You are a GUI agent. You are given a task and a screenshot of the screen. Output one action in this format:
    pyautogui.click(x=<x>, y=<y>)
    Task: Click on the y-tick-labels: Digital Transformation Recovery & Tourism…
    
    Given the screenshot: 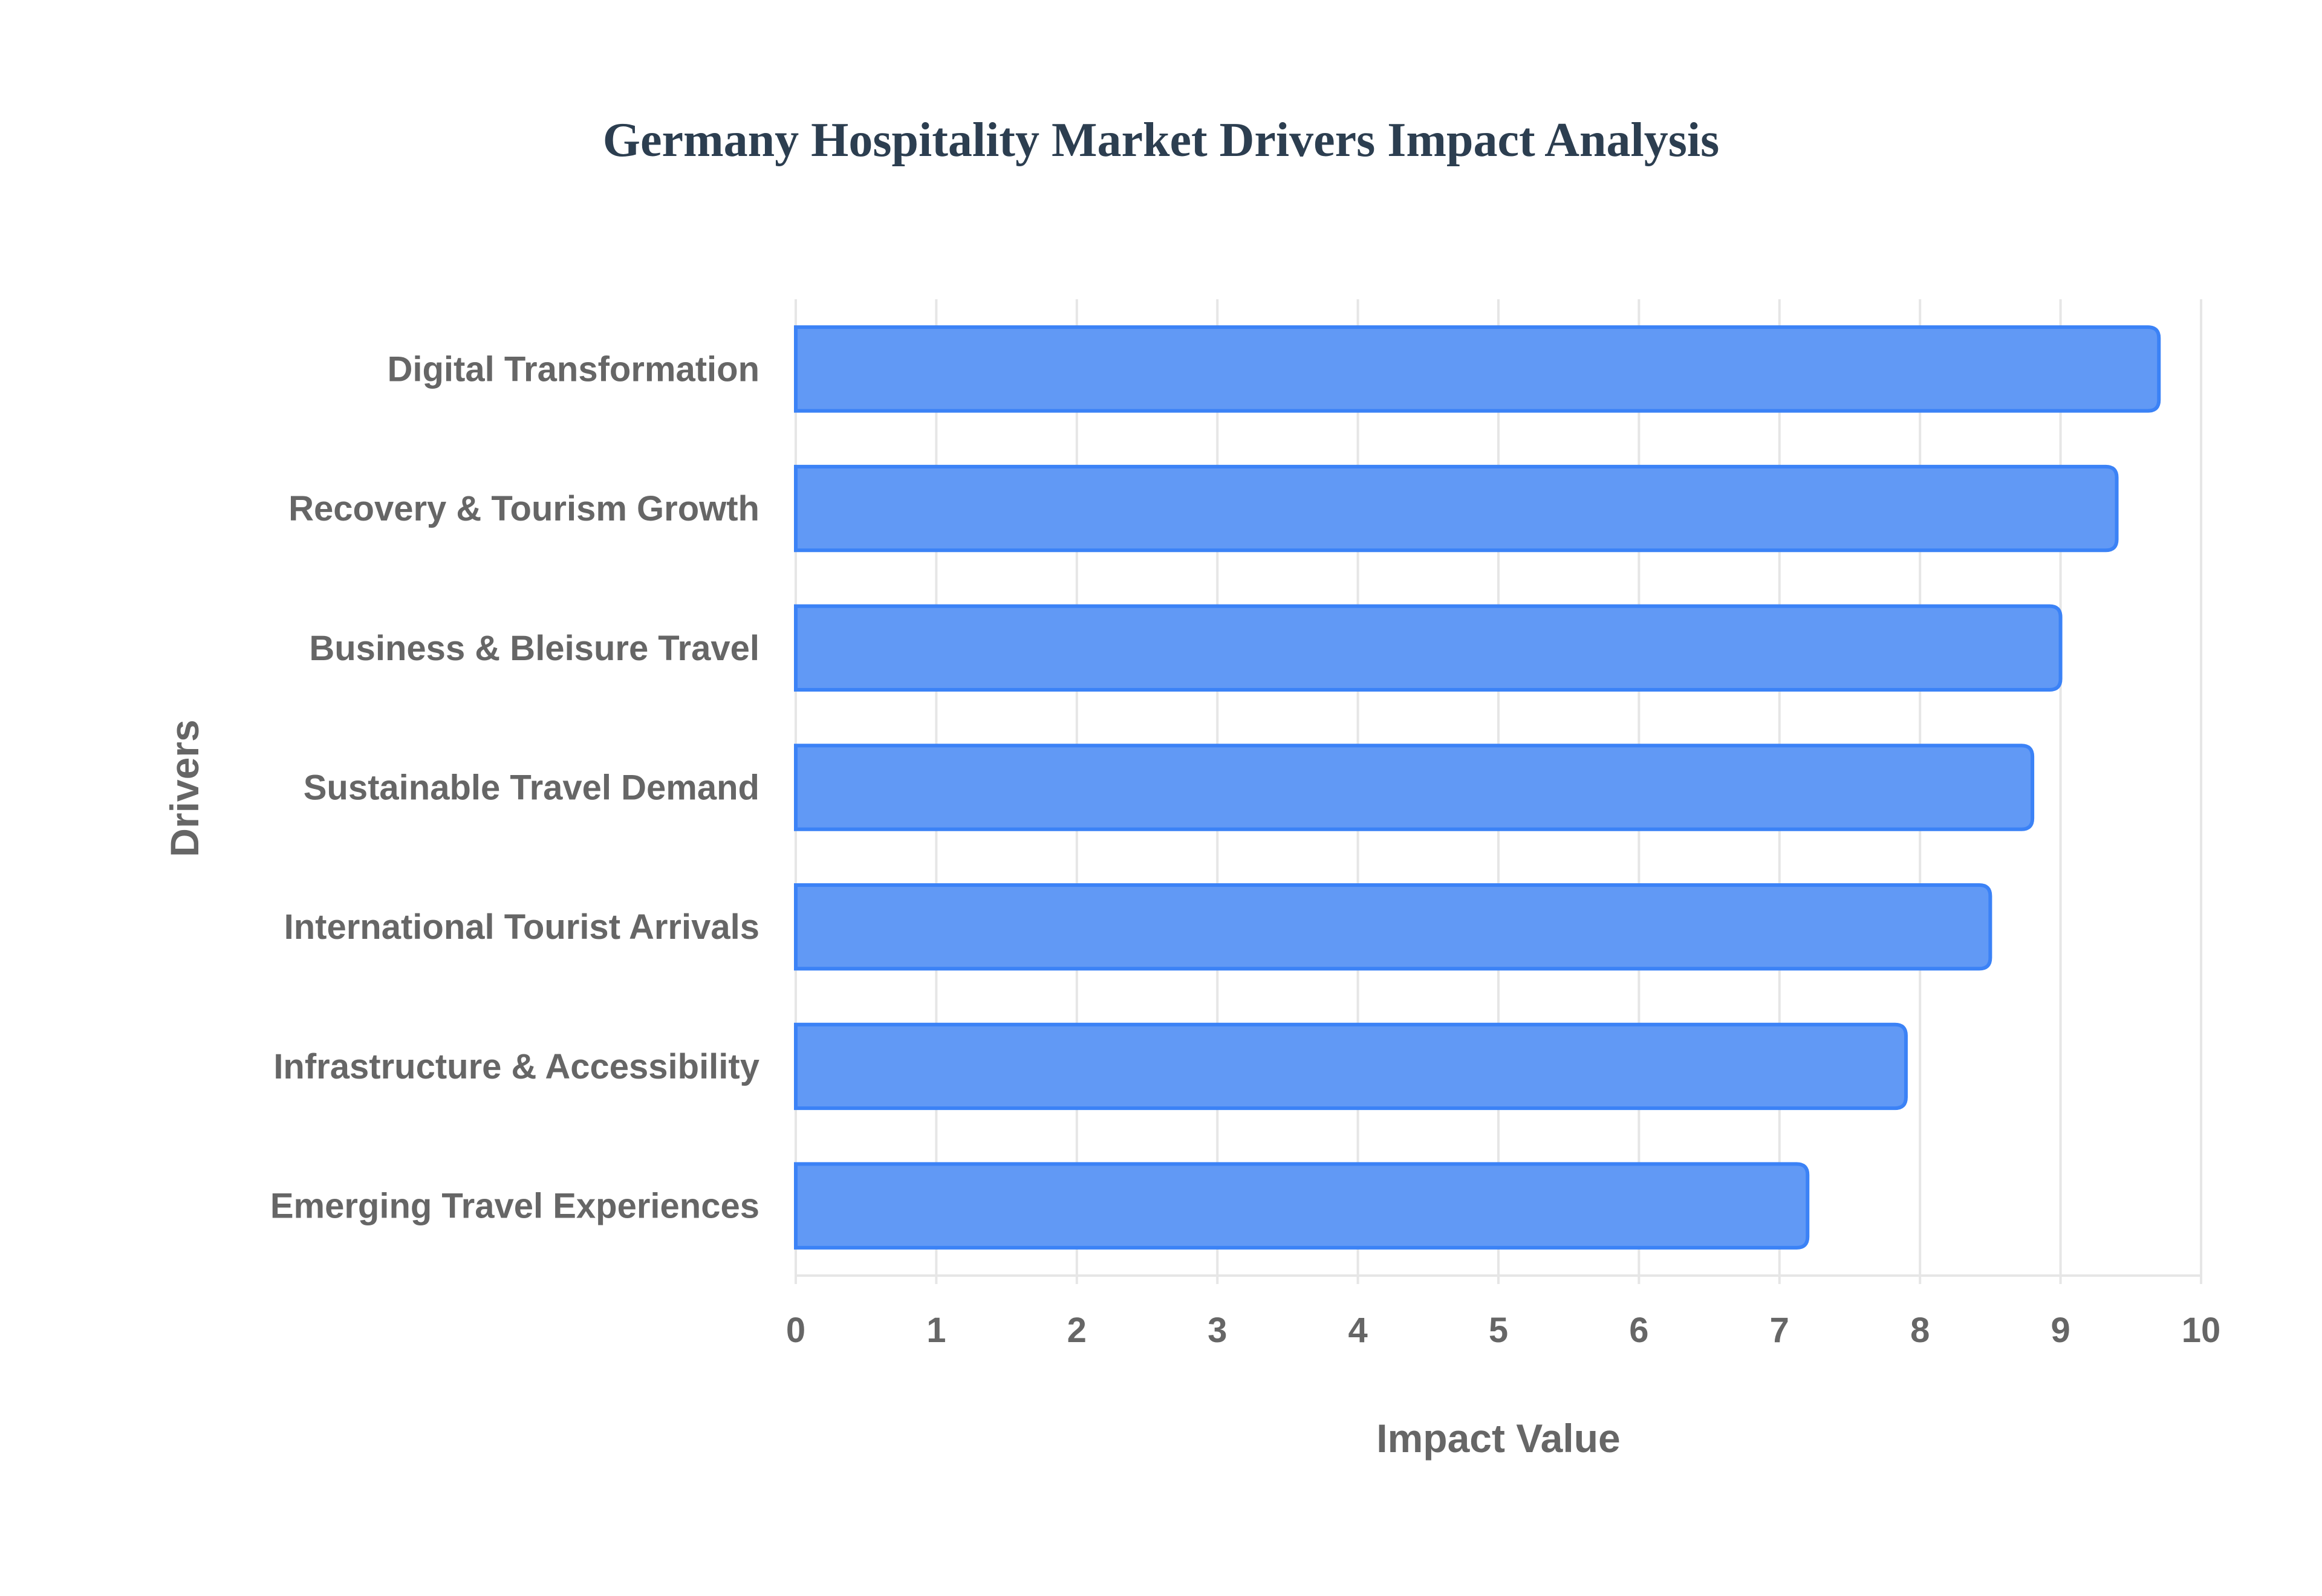 What is the action you would take?
    pyautogui.click(x=514, y=787)
    